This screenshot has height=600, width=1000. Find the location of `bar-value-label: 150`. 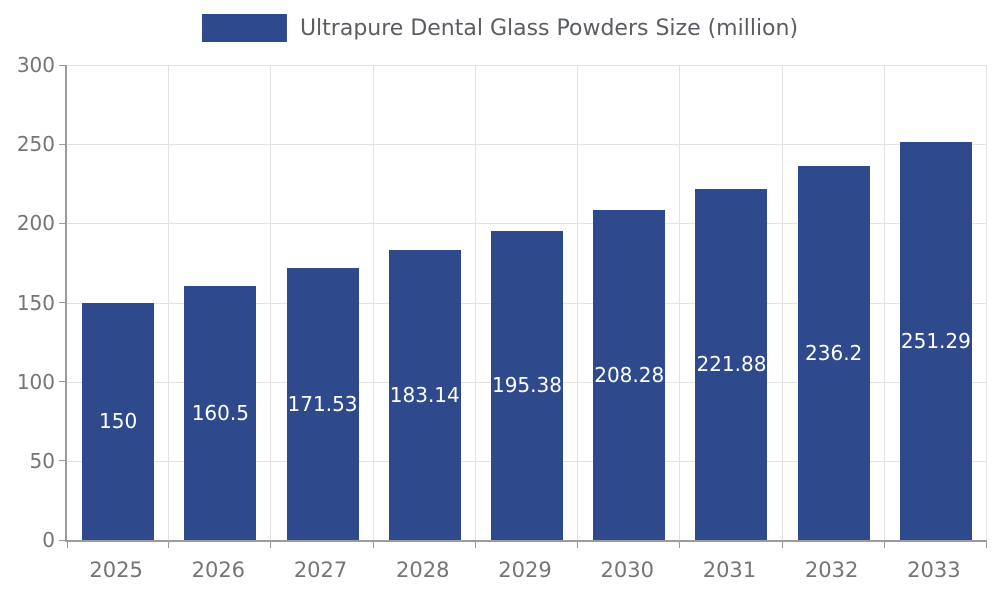

bar-value-label: 150 is located at coordinates (118, 421).